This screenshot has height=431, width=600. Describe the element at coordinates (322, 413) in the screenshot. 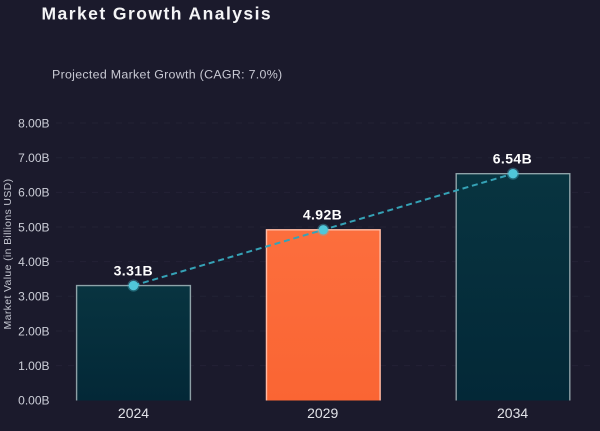

I see `svg-text: 2029` at that location.